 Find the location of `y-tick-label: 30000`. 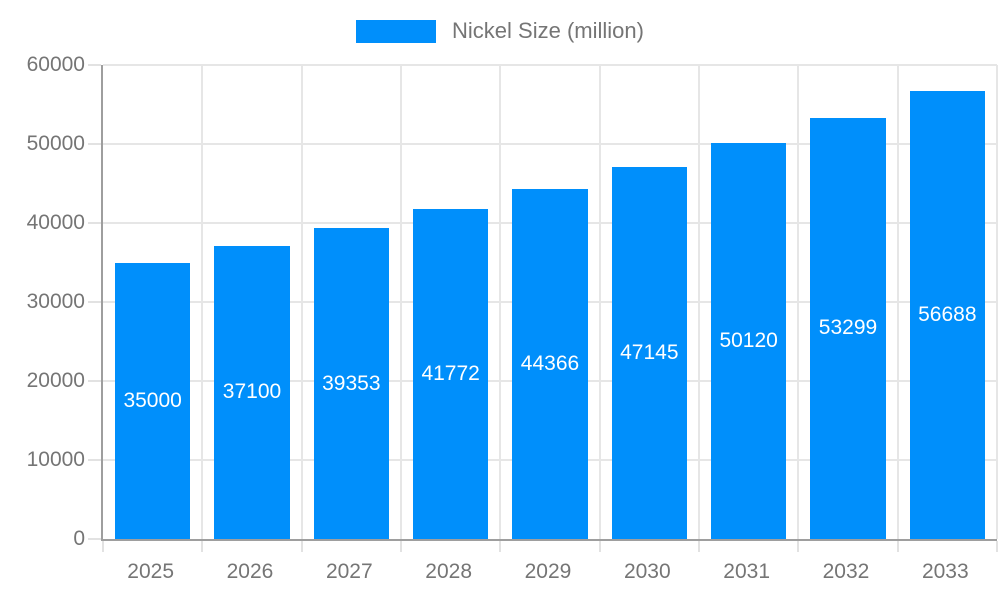

y-tick-label: 30000 is located at coordinates (55, 301).